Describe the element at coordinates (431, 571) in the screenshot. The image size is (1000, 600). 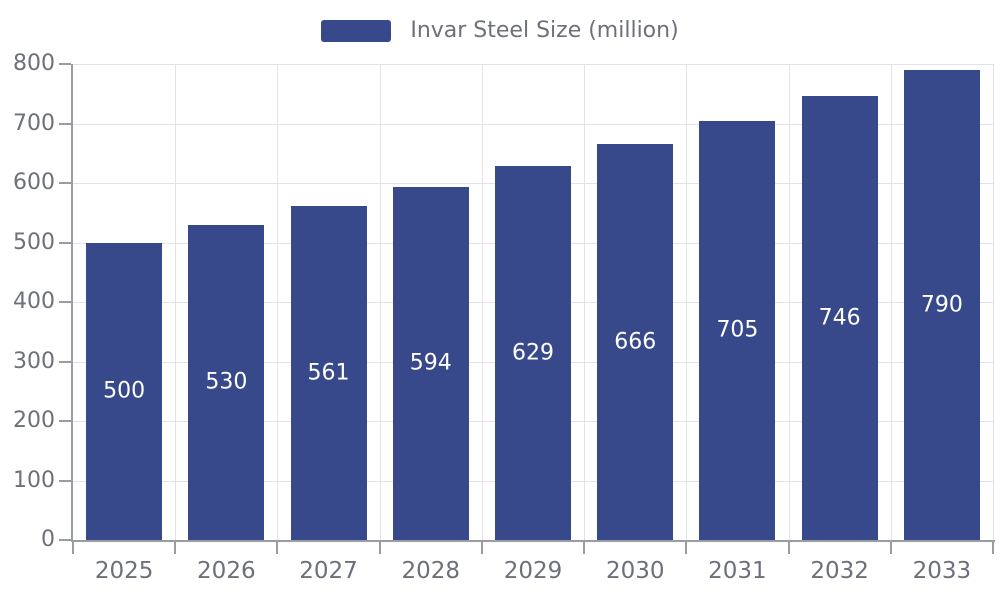
I see `x-axis-label-2028: 2028` at that location.